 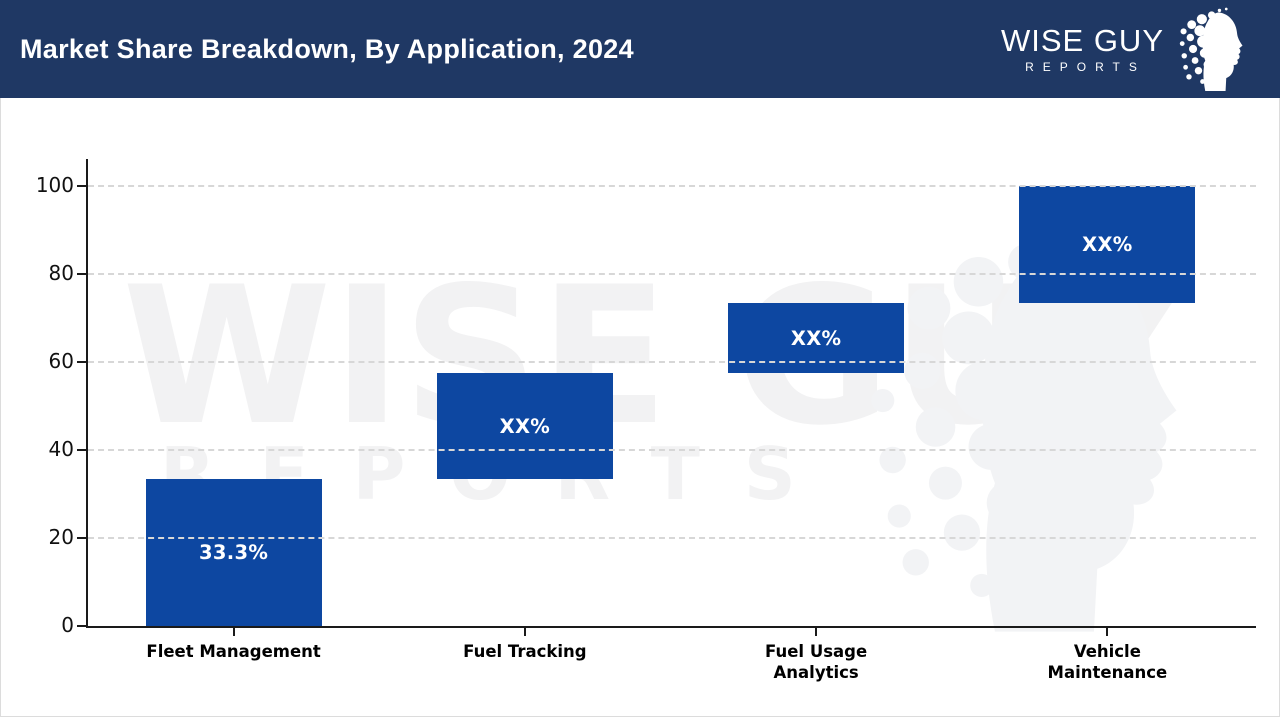 What do you see at coordinates (1211, 49) in the screenshot?
I see `wiseguy-head-icon` at bounding box center [1211, 49].